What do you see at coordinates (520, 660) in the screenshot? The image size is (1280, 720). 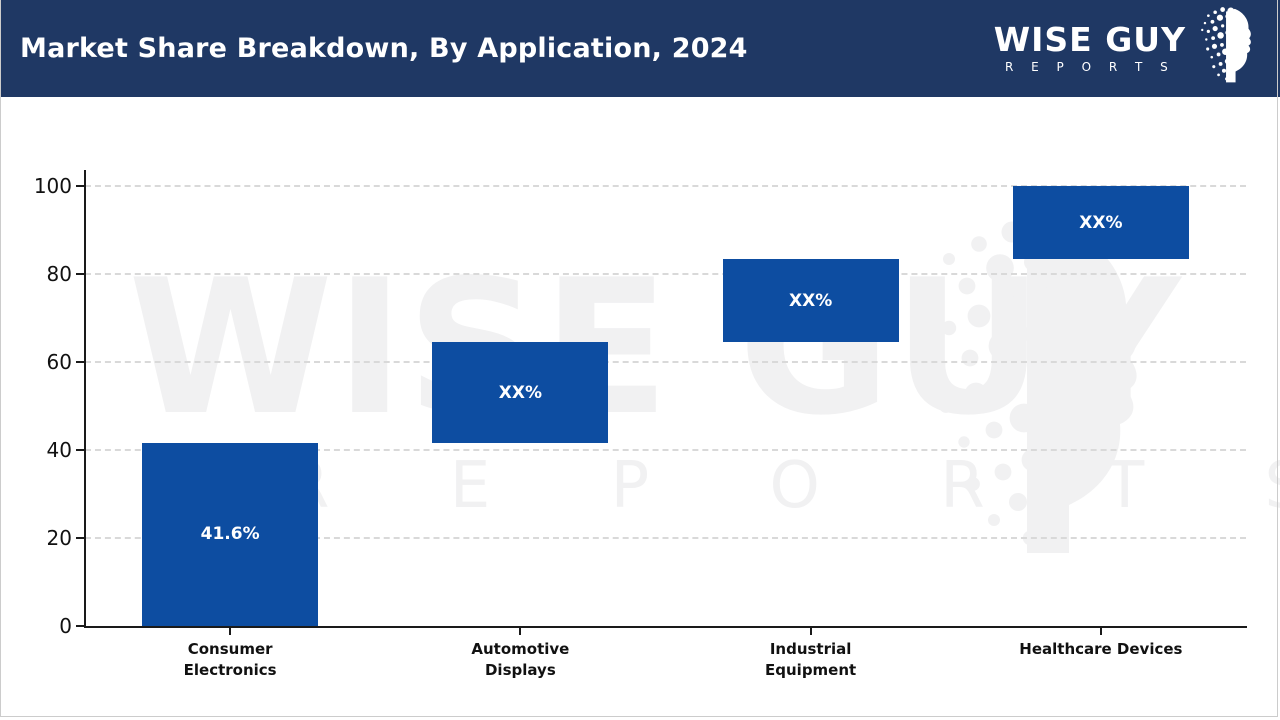 I see `x-category-label-automotive-displays: Automotive Displays` at bounding box center [520, 660].